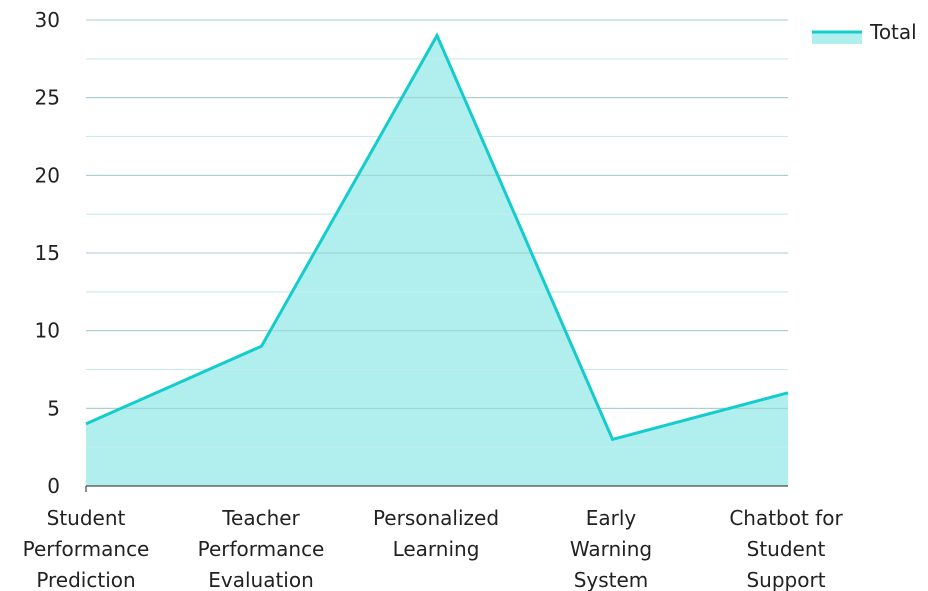 This screenshot has height=591, width=928. I want to click on x-tick-label: Personalized Learning, so click(436, 533).